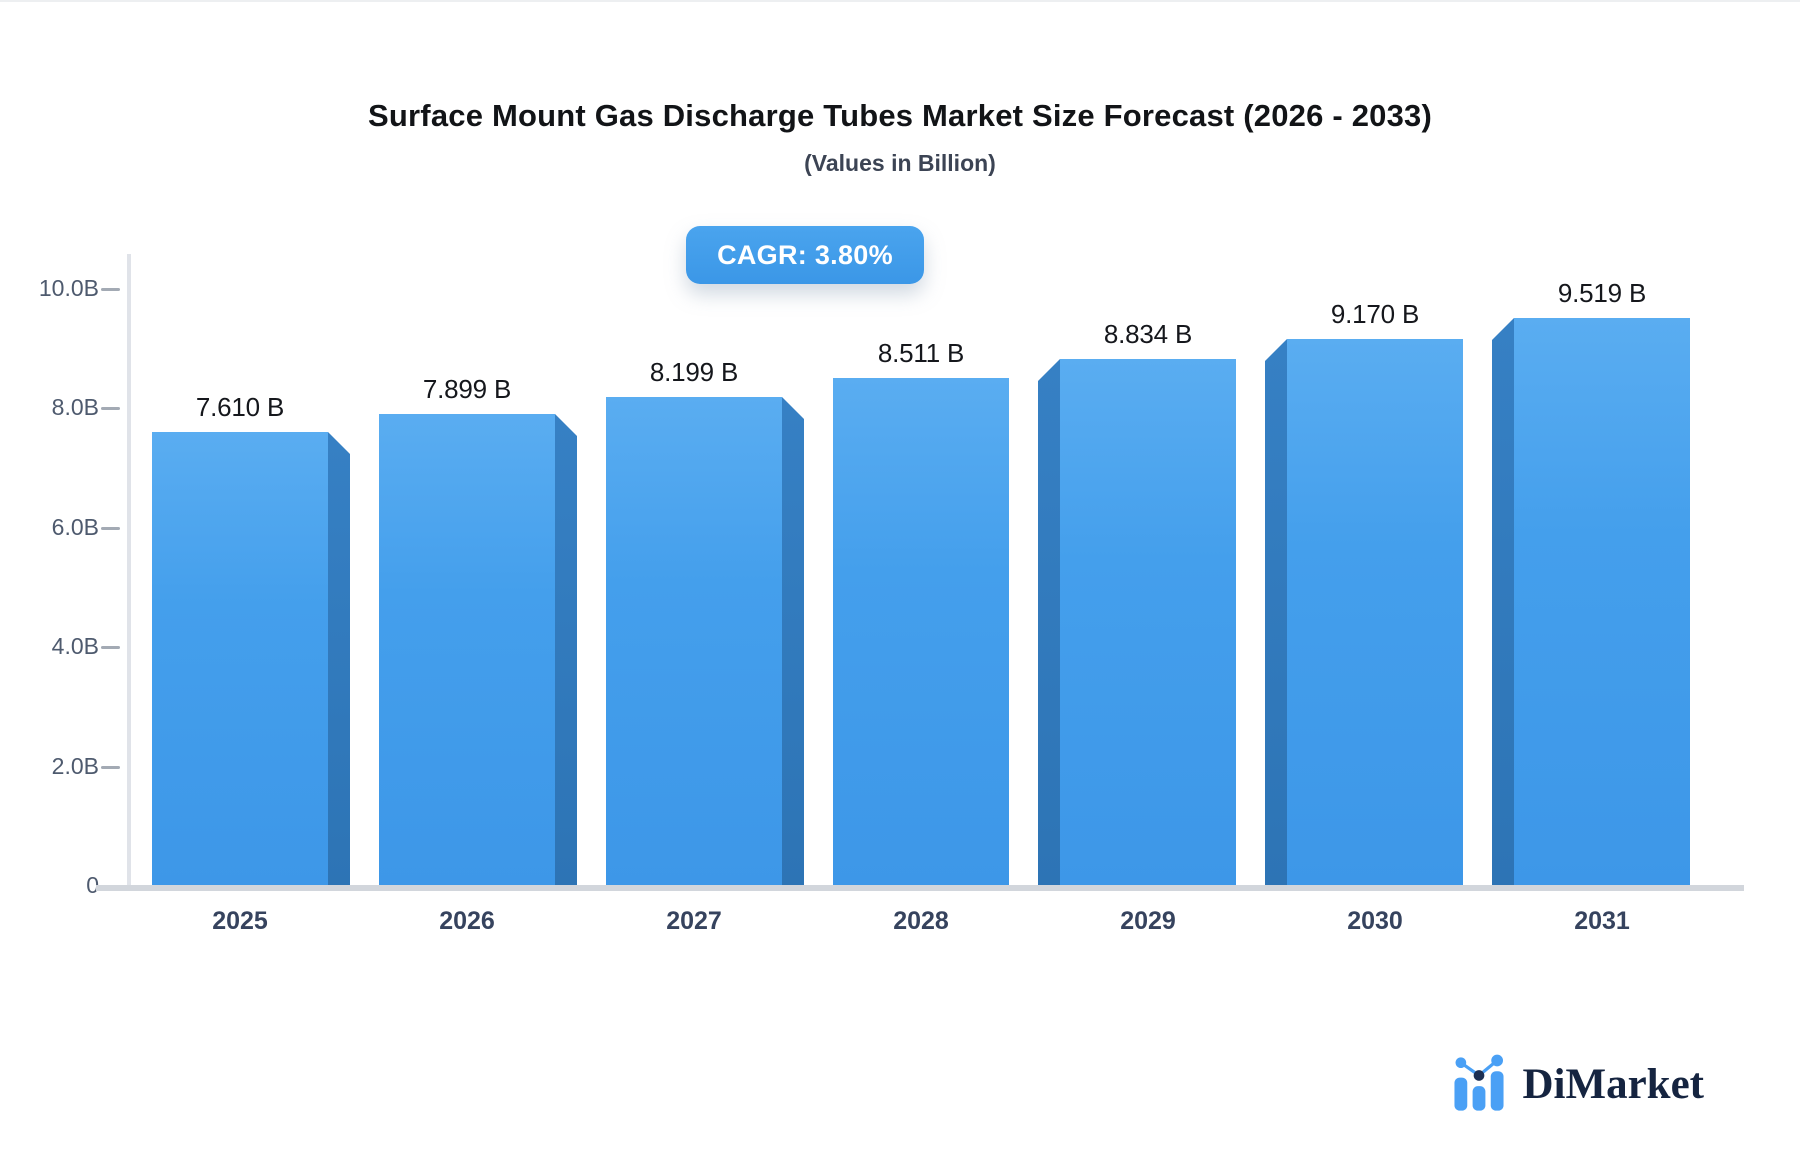  I want to click on bar-value-label-2027: 8.199 B, so click(694, 372).